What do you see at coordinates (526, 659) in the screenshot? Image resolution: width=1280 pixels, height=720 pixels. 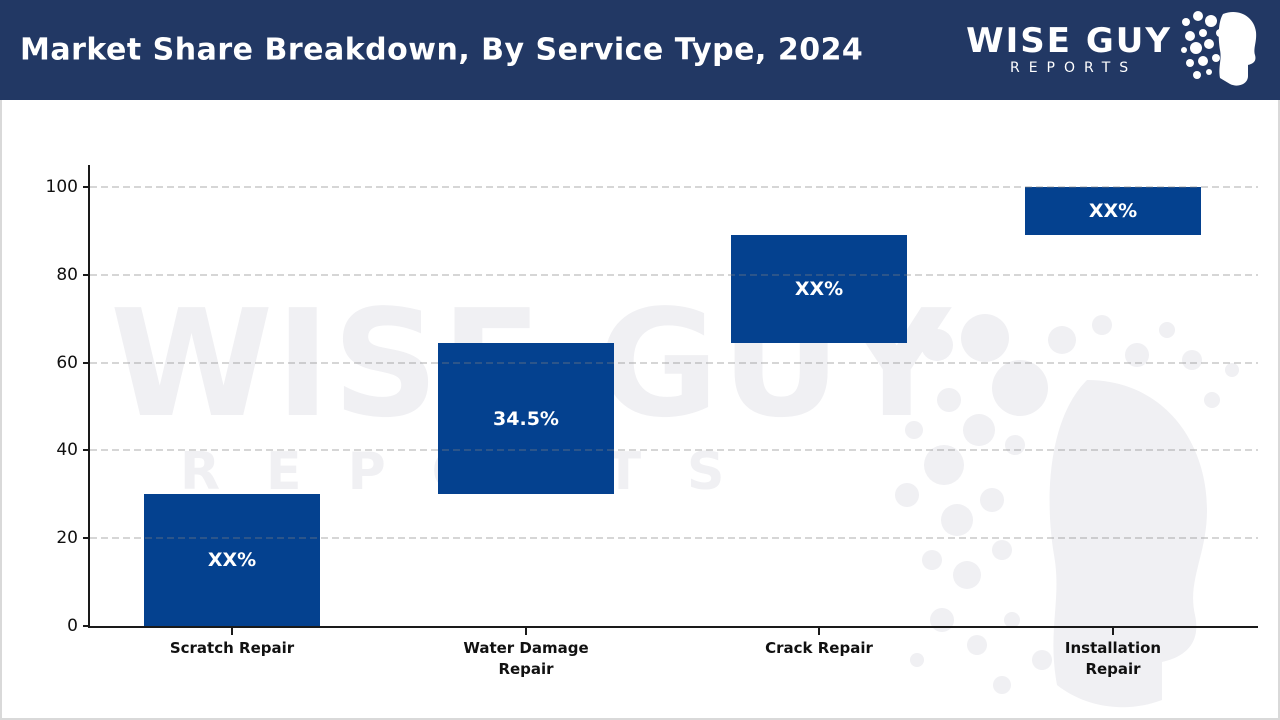 I see `x-category-label: Water Damage Repair` at bounding box center [526, 659].